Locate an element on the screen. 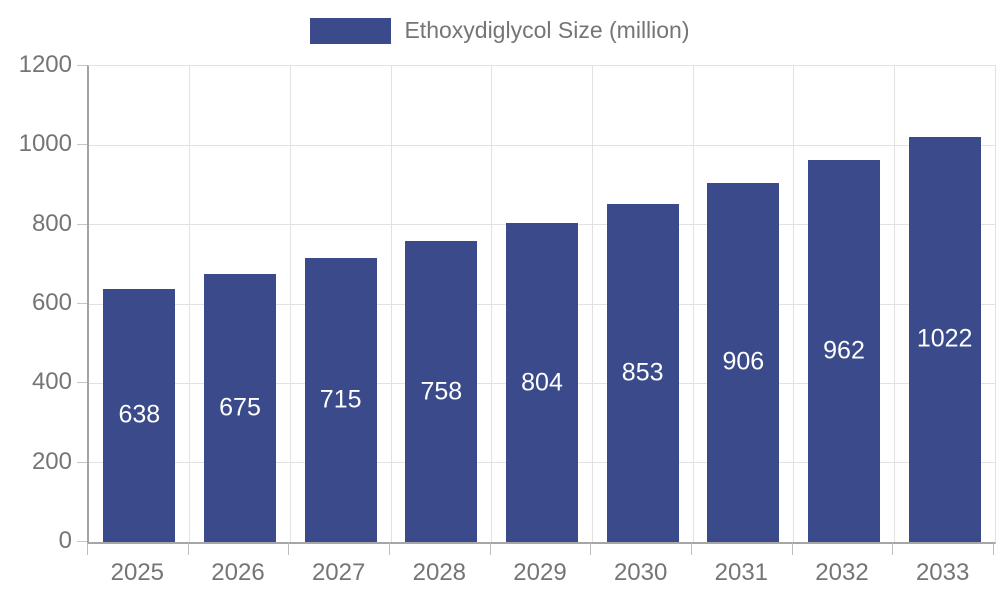  legend-label: Ethoxydiglycol Size (million) is located at coordinates (547, 30).